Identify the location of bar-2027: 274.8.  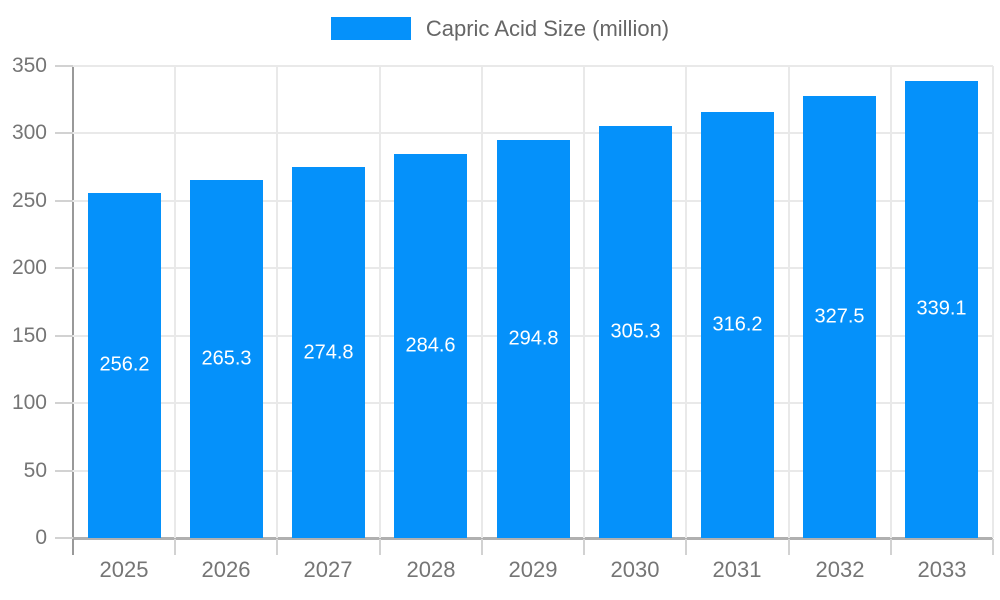
(328, 352).